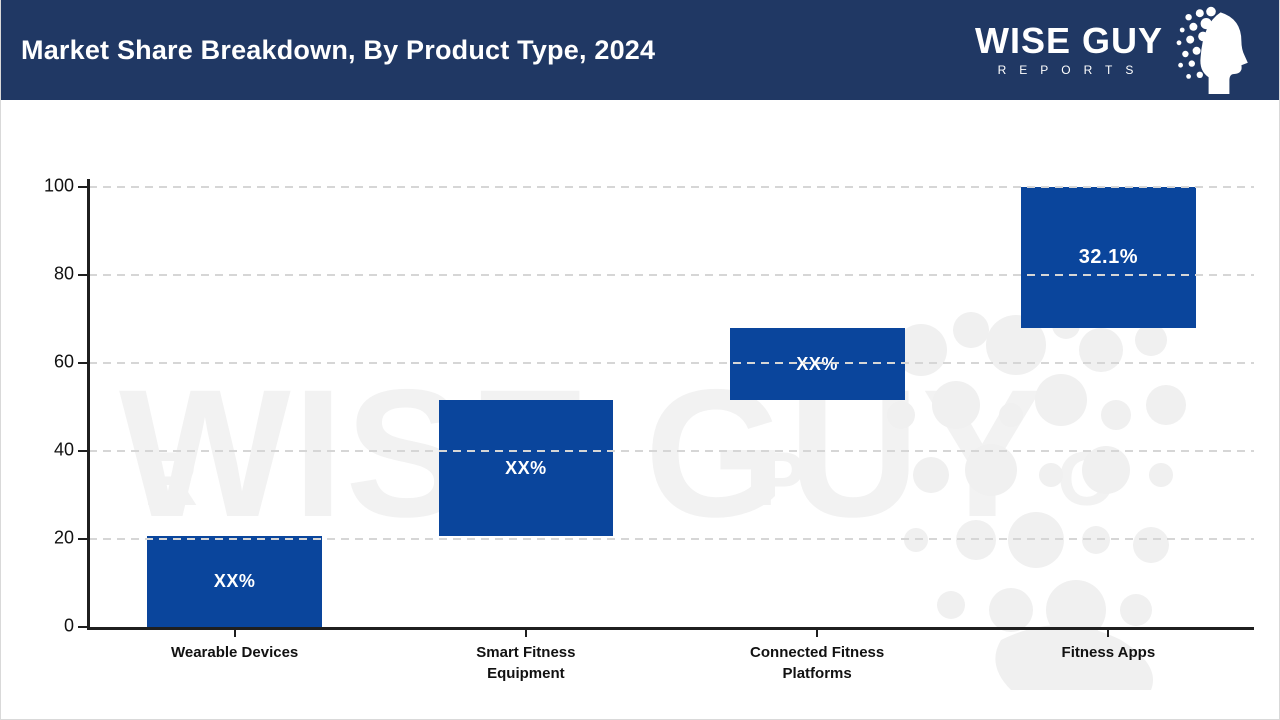 This screenshot has width=1280, height=720. I want to click on y-tick-label-100: 100, so click(58, 185).